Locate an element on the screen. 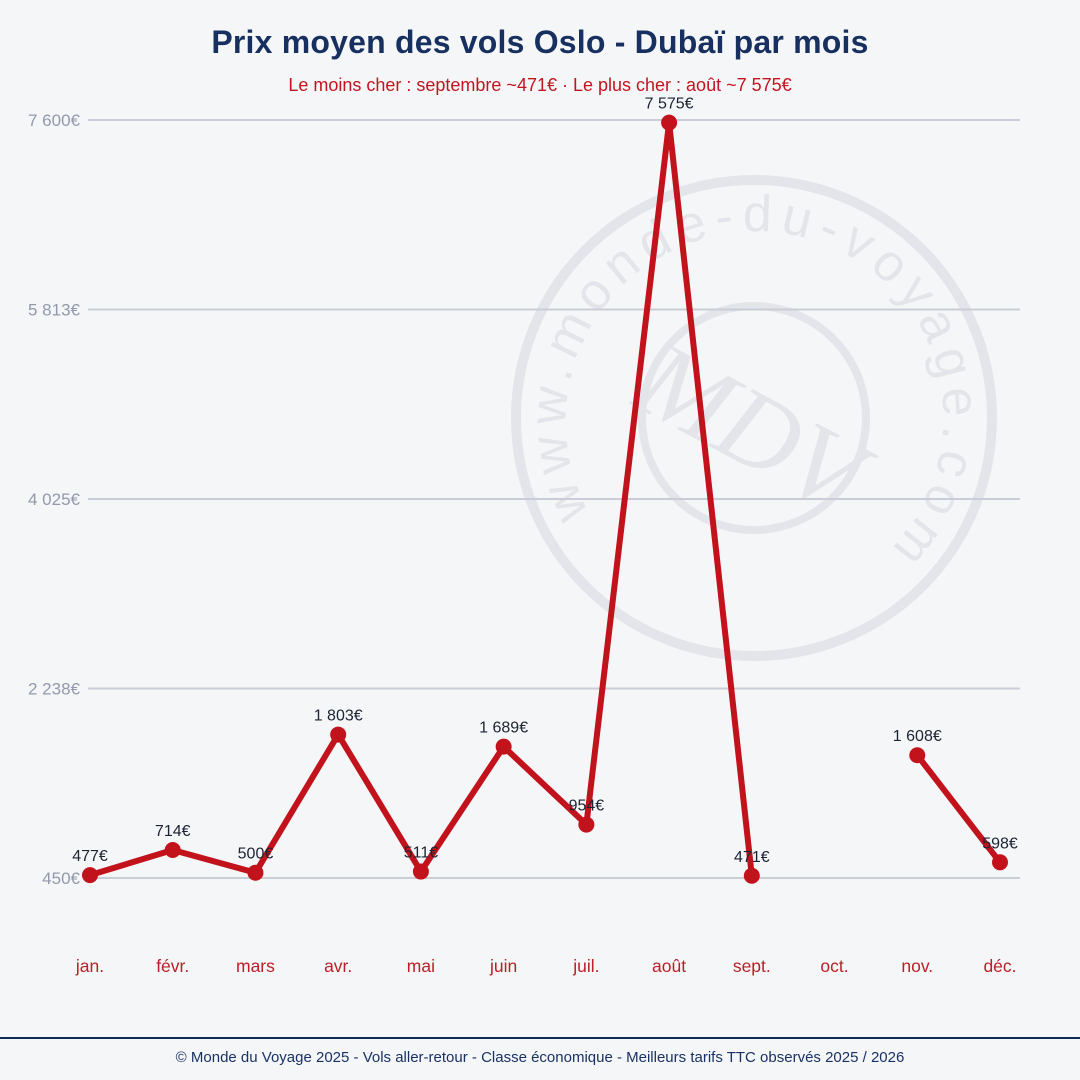  x-tick-label: févr. is located at coordinates (172, 966).